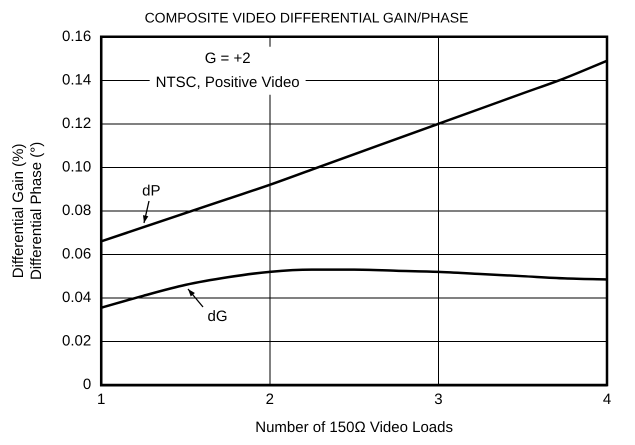 The height and width of the screenshot is (445, 635). Describe the element at coordinates (77, 167) in the screenshot. I see `y-tick-label: 0.10` at that location.